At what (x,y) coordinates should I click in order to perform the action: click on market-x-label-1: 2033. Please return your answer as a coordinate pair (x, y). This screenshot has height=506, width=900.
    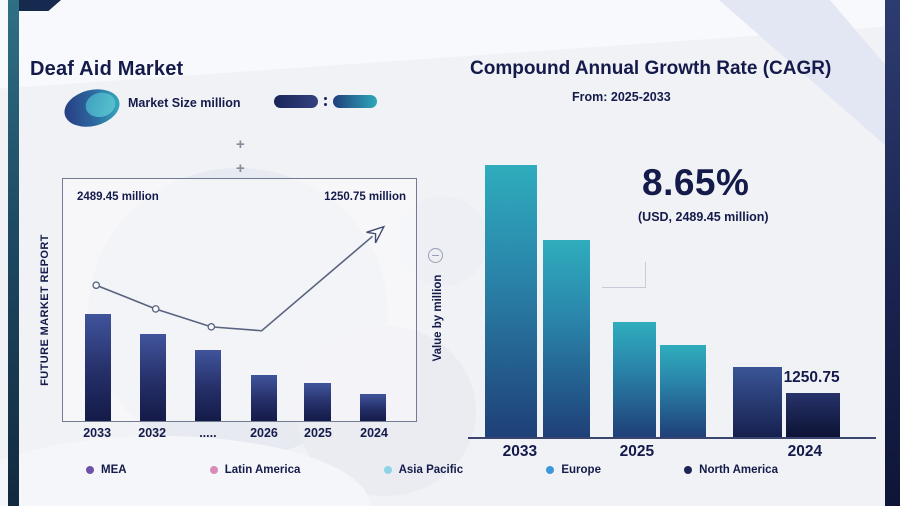
    Looking at the image, I should click on (97, 433).